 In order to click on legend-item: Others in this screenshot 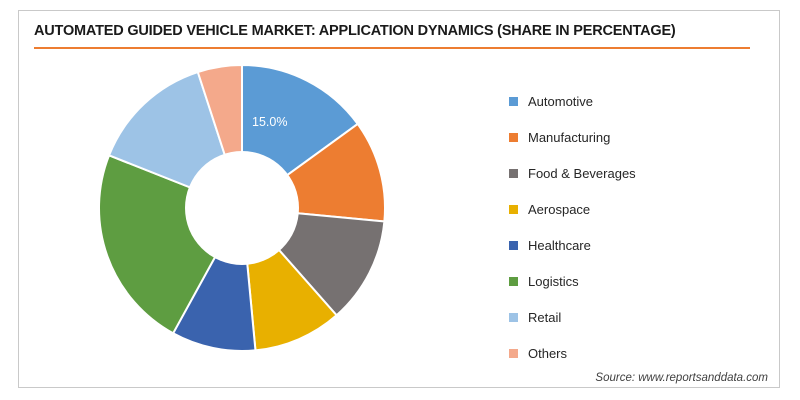, I will do `click(624, 353)`.